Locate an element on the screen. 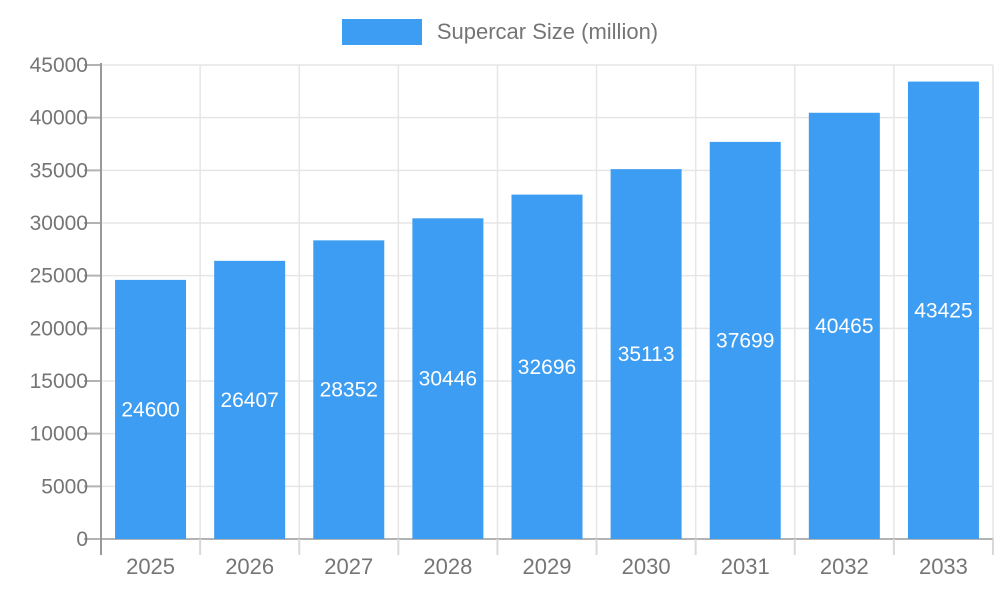  y-axis-label: 10000 is located at coordinates (59, 434).